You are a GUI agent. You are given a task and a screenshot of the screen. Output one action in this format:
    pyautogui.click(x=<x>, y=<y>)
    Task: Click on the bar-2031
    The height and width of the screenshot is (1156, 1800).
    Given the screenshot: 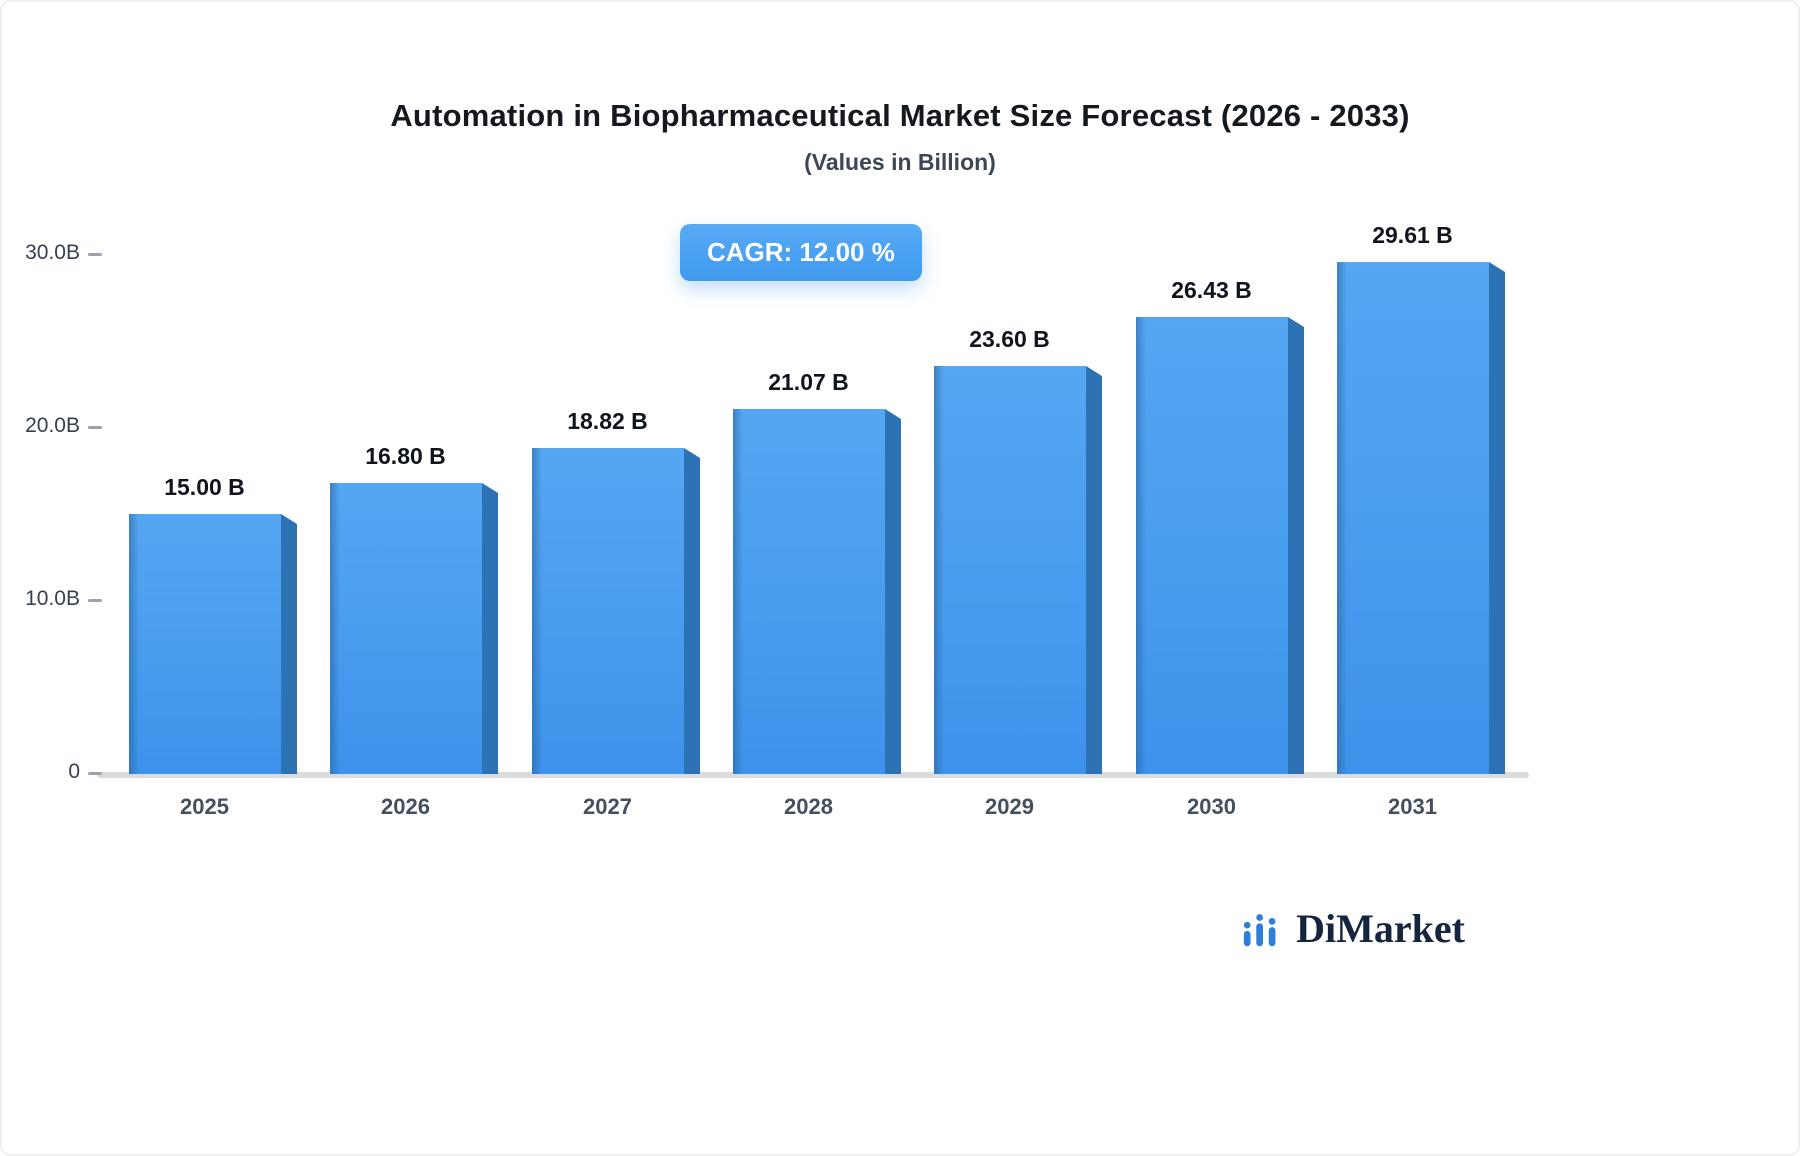 What is the action you would take?
    pyautogui.click(x=1421, y=518)
    